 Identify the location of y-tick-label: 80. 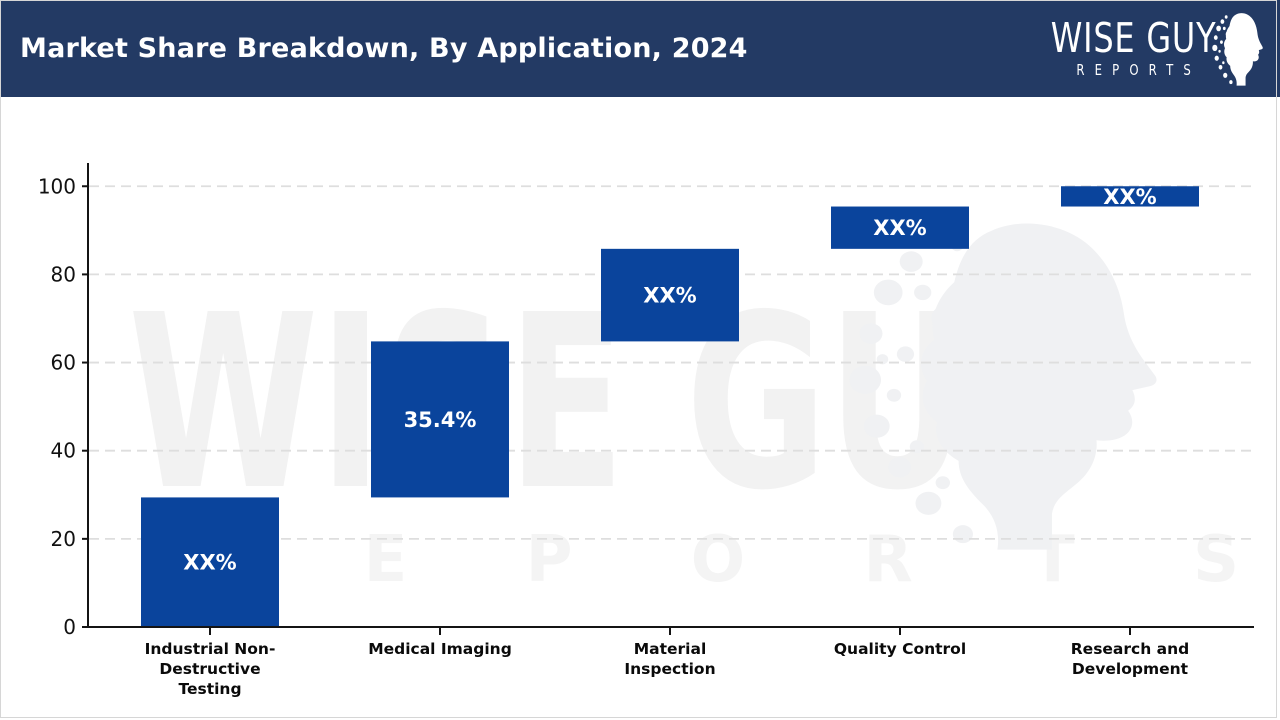
(63, 274).